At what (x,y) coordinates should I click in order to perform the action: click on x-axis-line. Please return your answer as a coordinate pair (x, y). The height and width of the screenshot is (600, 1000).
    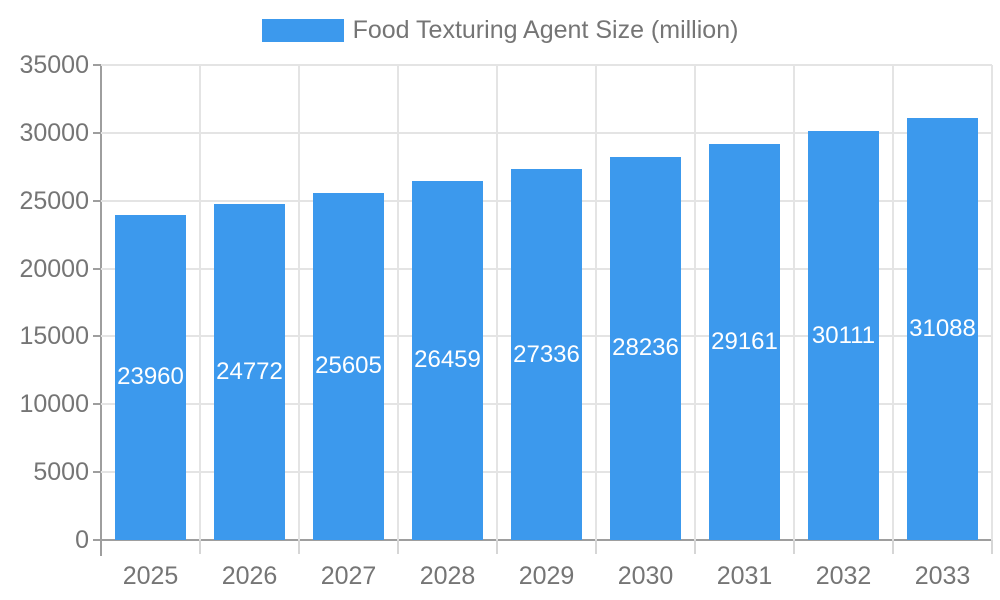
    Looking at the image, I should click on (546, 540).